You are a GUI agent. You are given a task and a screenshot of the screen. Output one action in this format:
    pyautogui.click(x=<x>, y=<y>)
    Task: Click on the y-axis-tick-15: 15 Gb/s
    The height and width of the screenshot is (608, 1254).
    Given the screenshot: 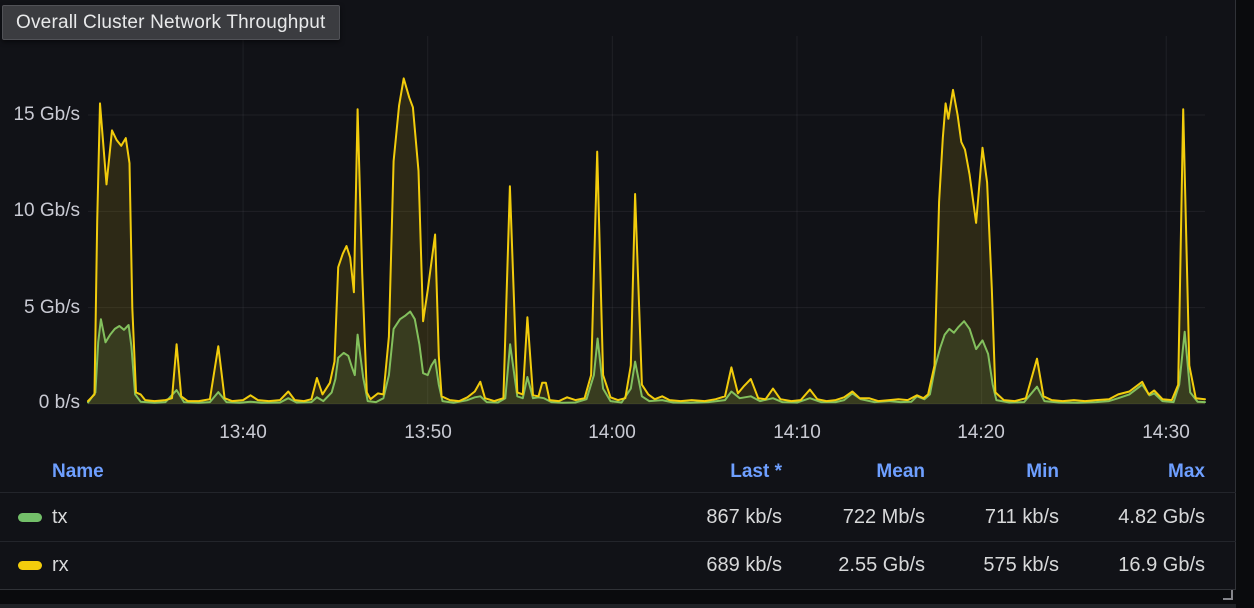 What is the action you would take?
    pyautogui.click(x=46, y=114)
    